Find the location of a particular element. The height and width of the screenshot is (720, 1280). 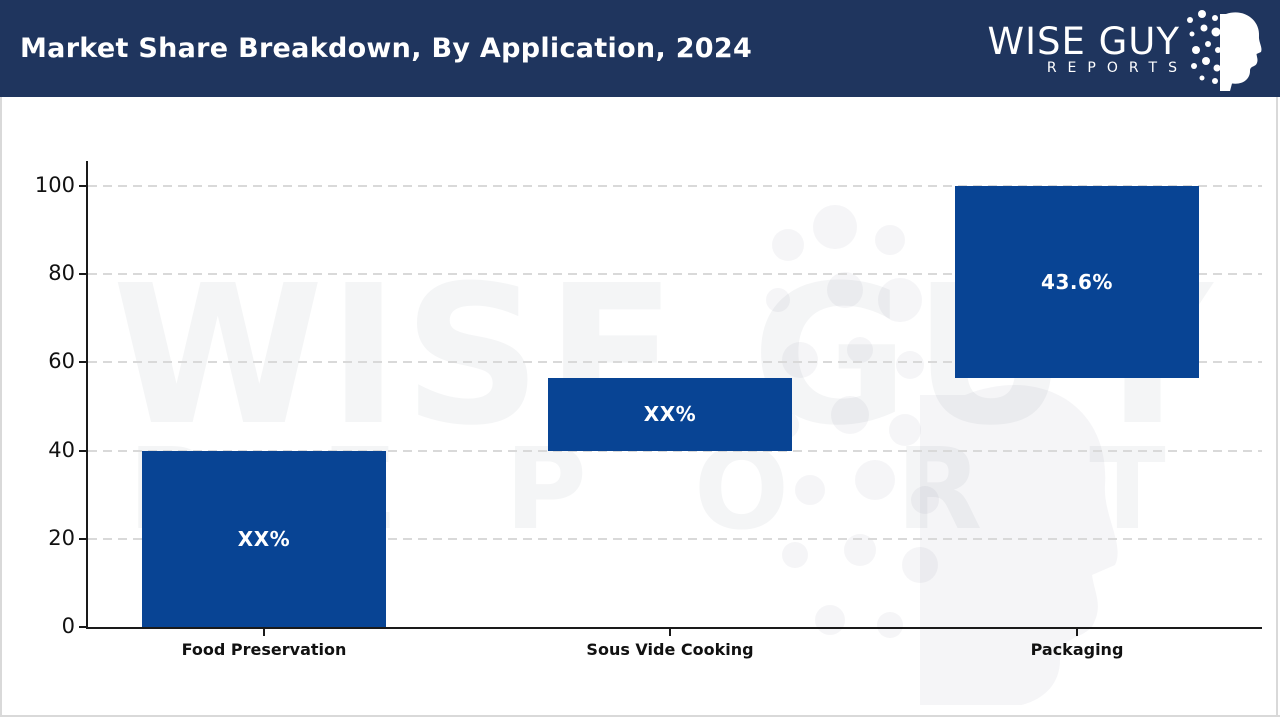

y-axis-tick-label: 20 is located at coordinates (61, 537).